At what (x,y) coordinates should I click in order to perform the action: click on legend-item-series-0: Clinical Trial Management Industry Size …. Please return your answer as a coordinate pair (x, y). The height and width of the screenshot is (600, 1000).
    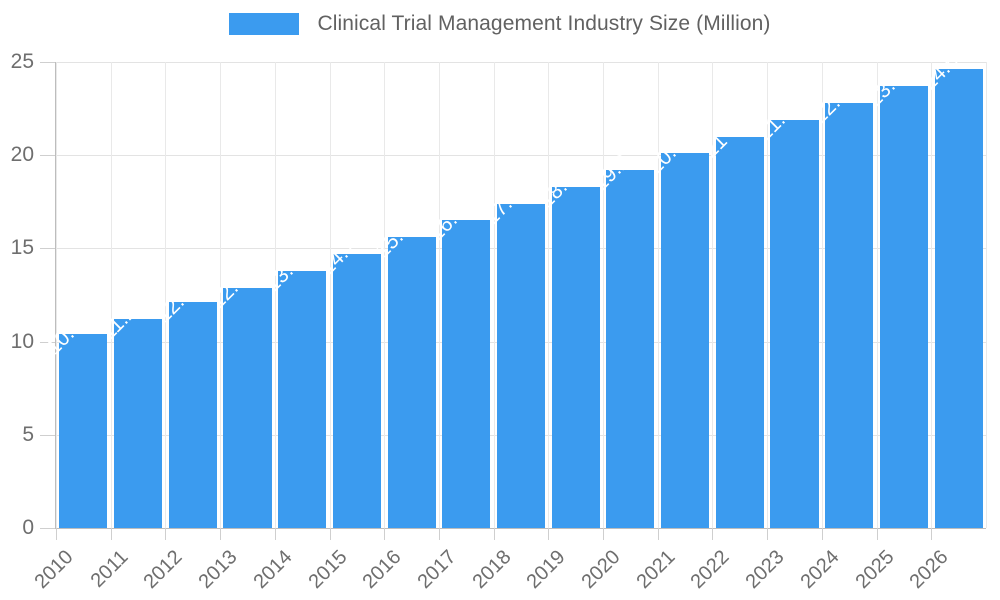
    Looking at the image, I should click on (499, 24).